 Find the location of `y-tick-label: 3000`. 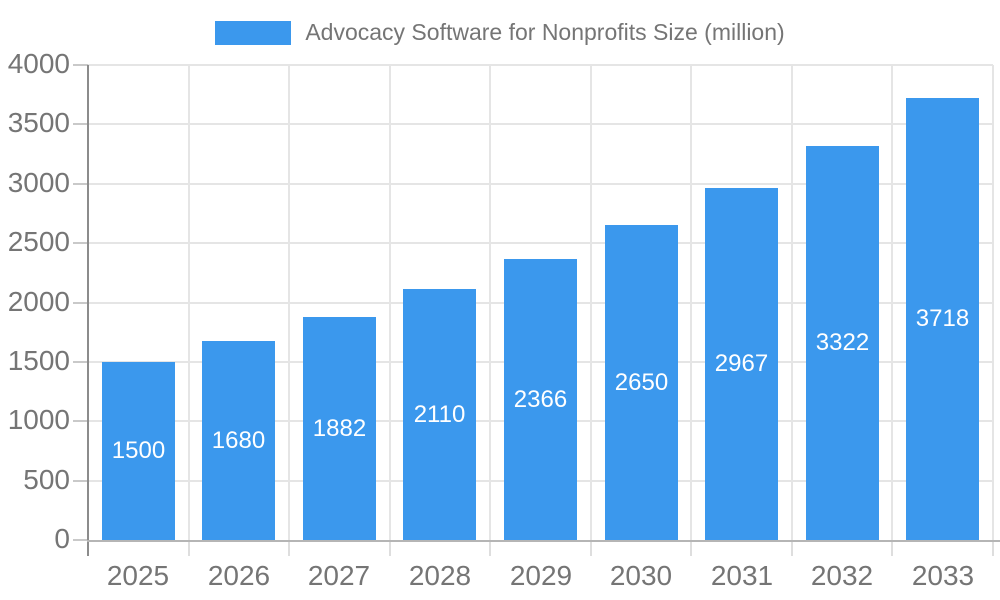

y-tick-label: 3000 is located at coordinates (38, 182).